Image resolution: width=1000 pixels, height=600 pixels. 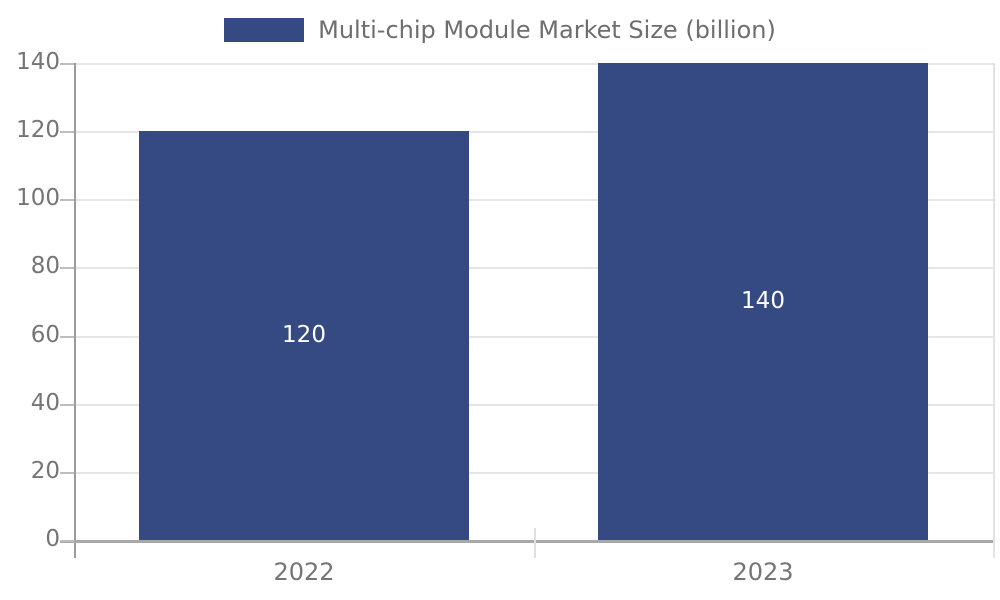 What do you see at coordinates (763, 572) in the screenshot?
I see `x-tick-label: 2023` at bounding box center [763, 572].